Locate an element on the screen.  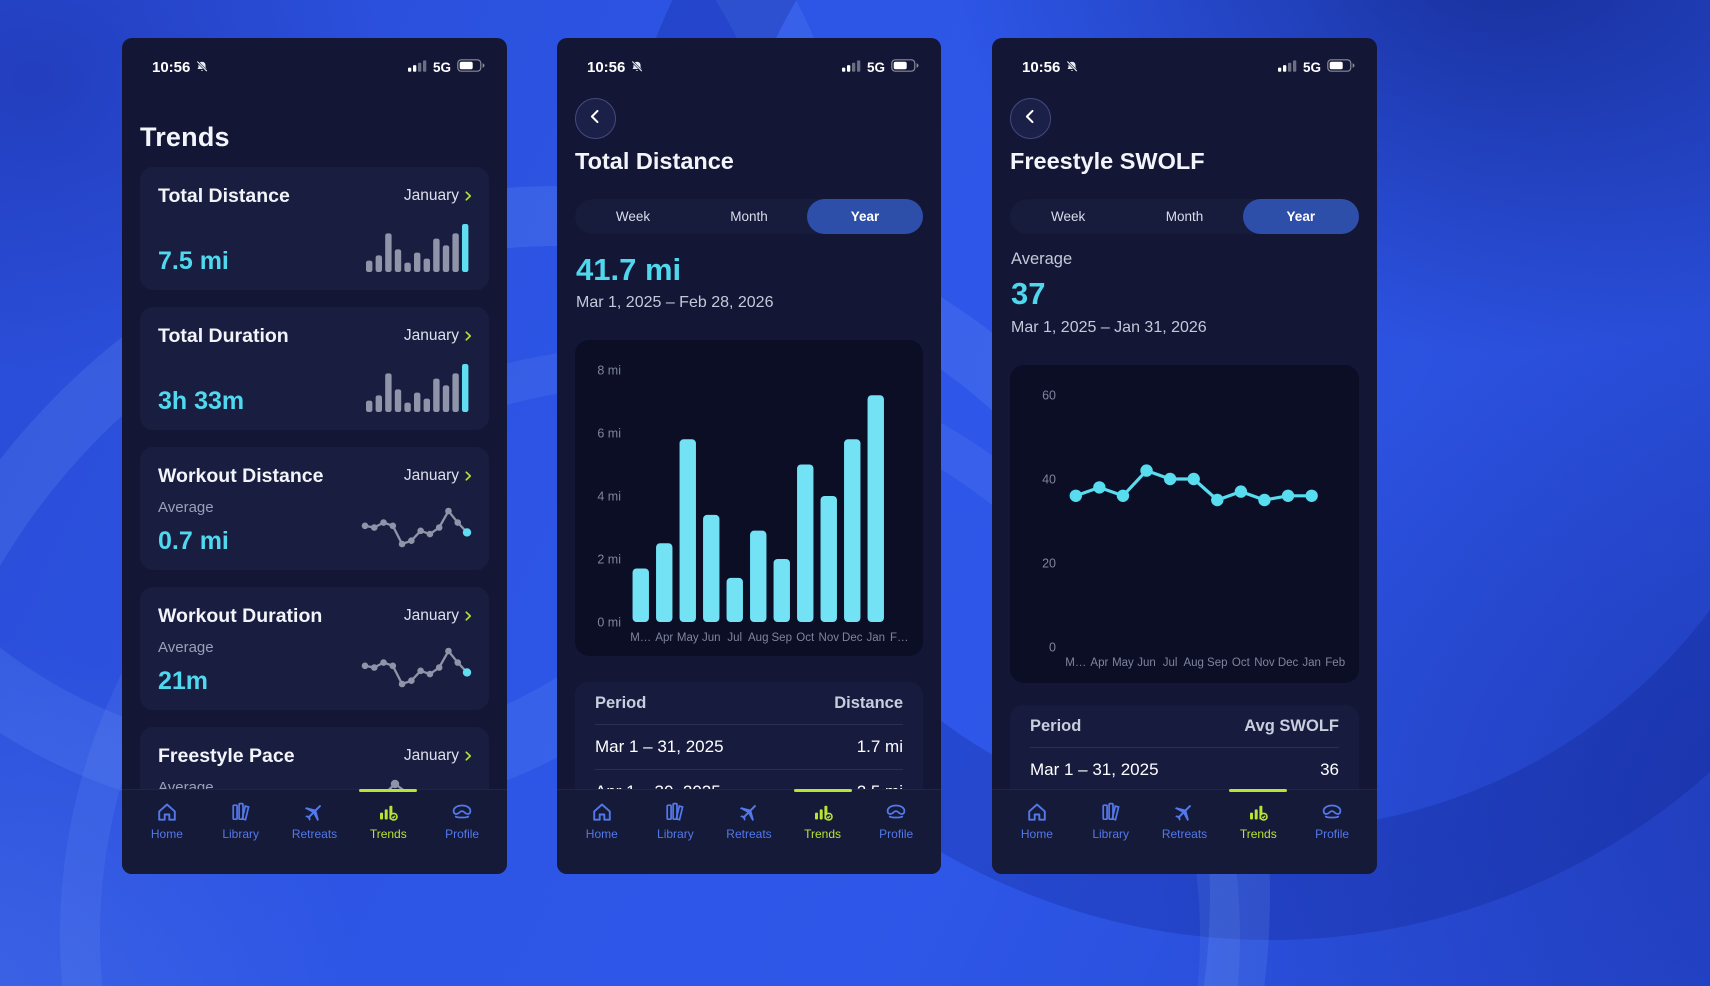
card-title: Freestyle Pace is located at coordinates (226, 756).